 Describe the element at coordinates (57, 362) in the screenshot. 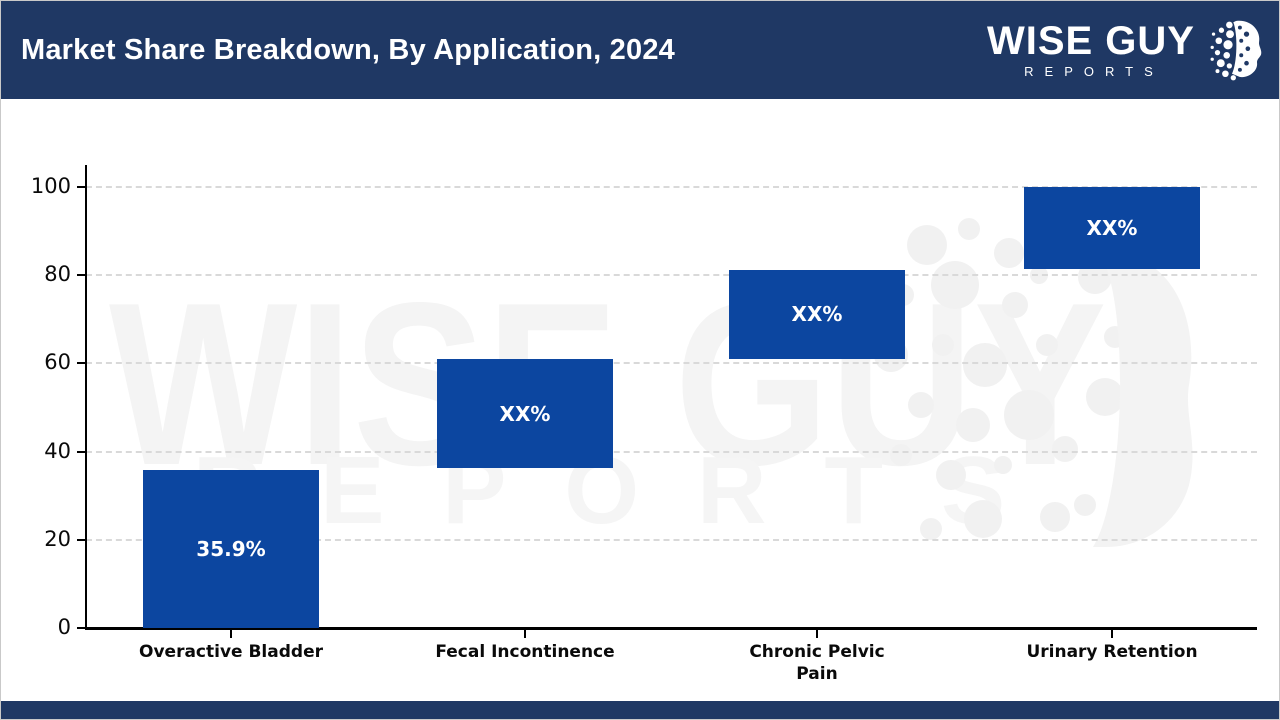

I see `ytick-label-60: 60` at that location.